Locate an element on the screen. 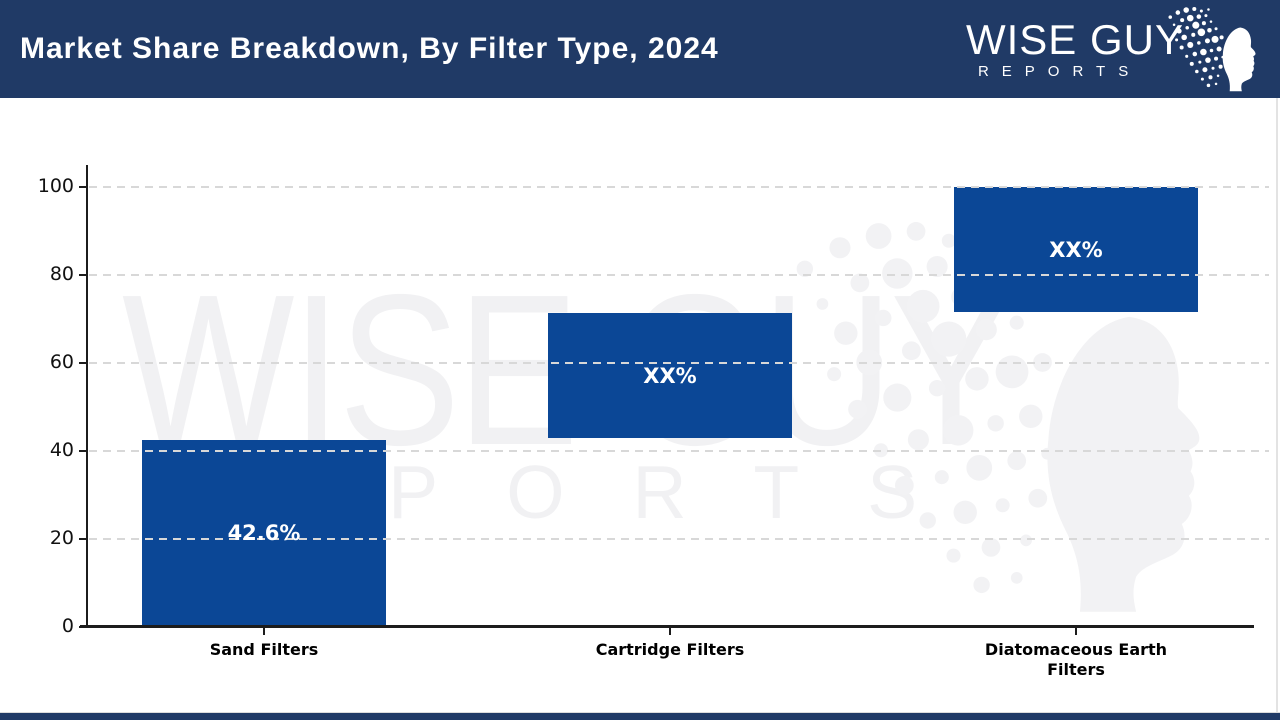 This screenshot has width=1280, height=720. x-category-label-3: Diatomaceous Earth Filters is located at coordinates (1076, 659).